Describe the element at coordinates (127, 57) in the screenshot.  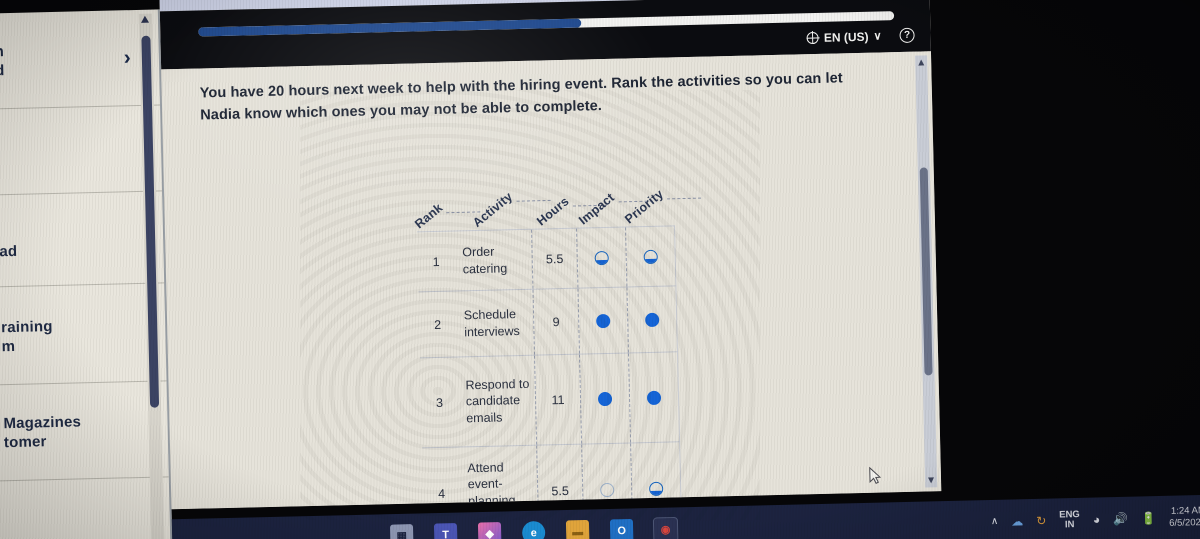
I see `chevron-right-icon: ›` at that location.